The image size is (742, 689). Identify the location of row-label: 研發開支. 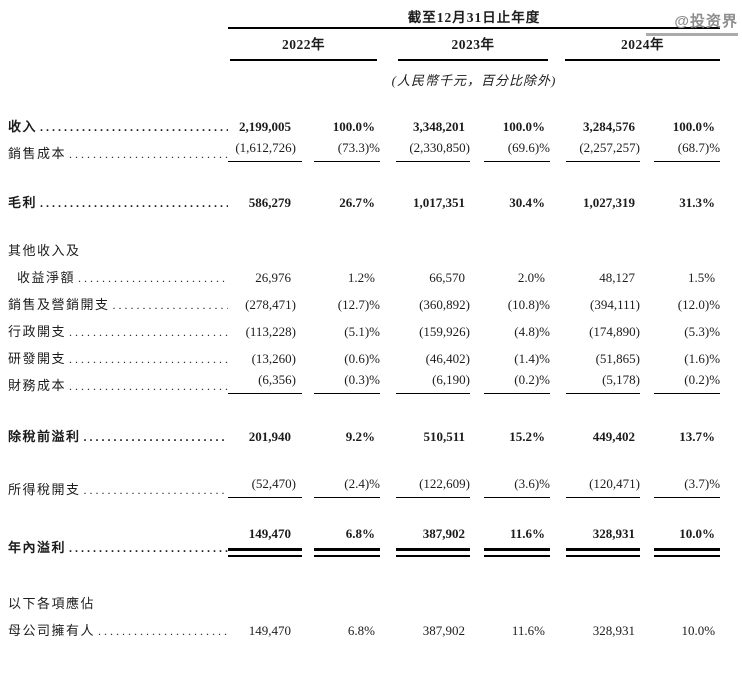
(37, 358).